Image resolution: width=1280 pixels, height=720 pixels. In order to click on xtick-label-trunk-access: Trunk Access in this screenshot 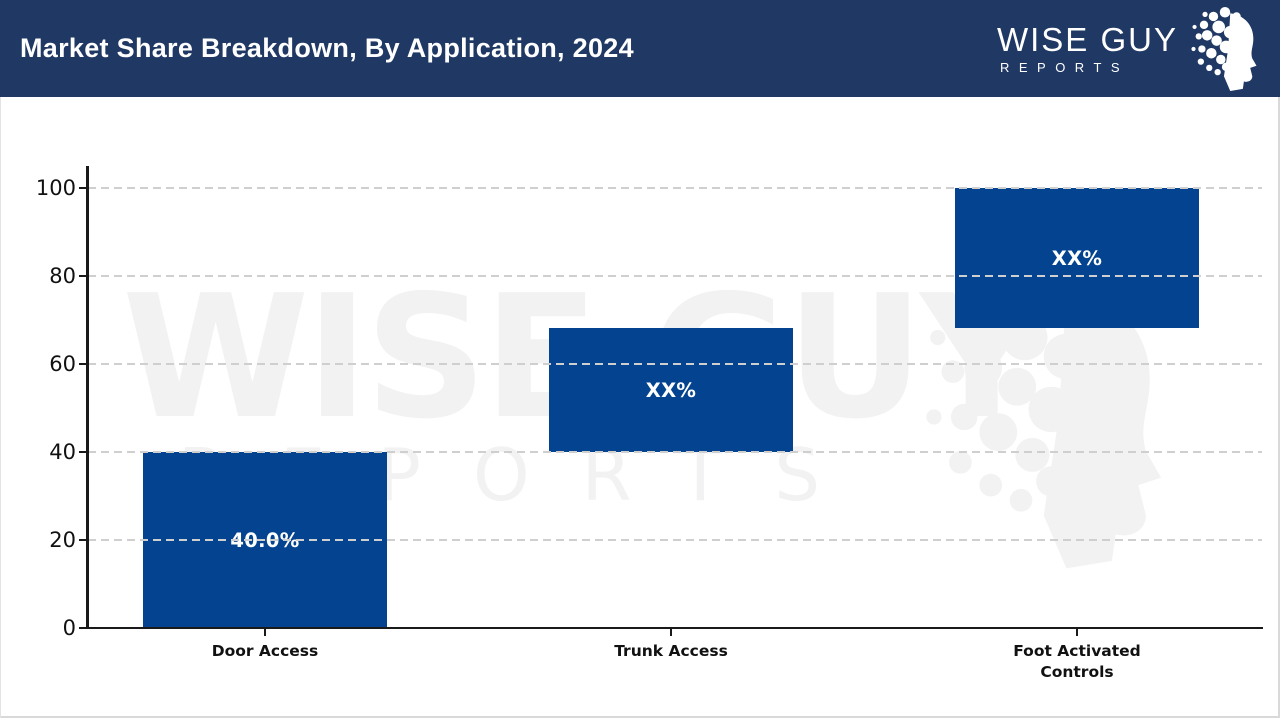, I will do `click(671, 651)`.